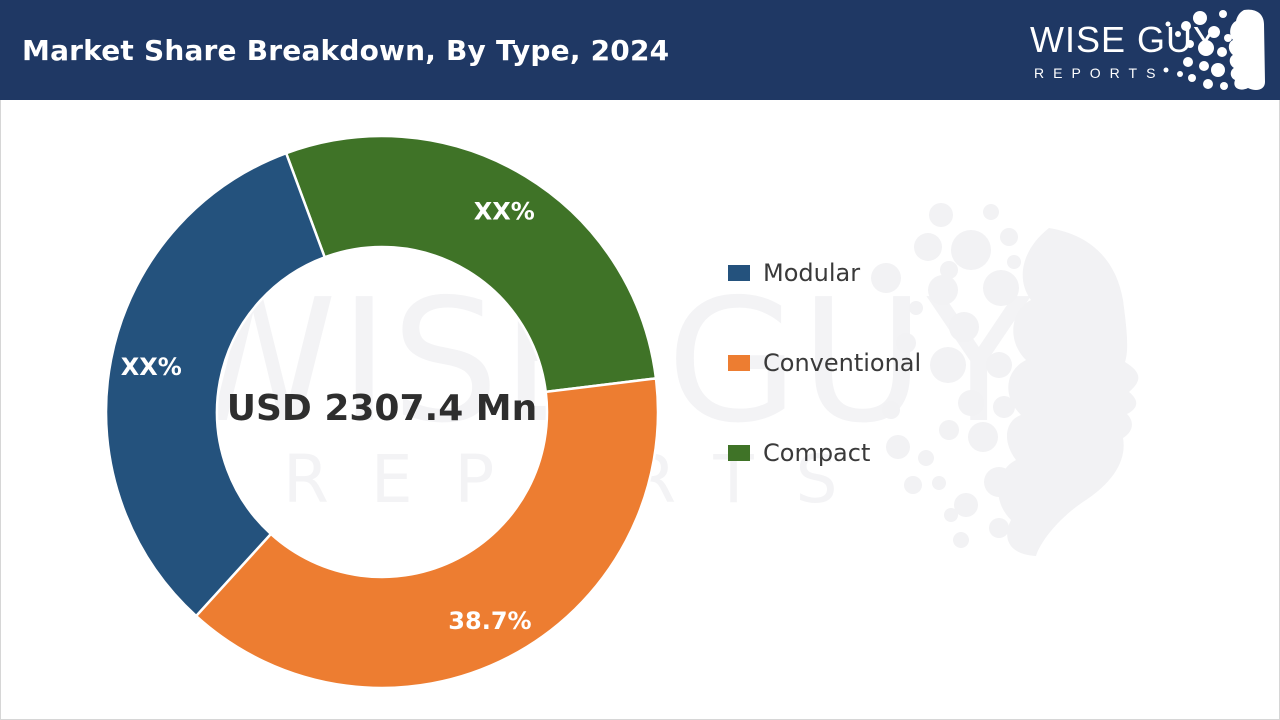 This screenshot has width=1280, height=720. Describe the element at coordinates (215, 384) in the screenshot. I see `pie-slice-modular` at that location.